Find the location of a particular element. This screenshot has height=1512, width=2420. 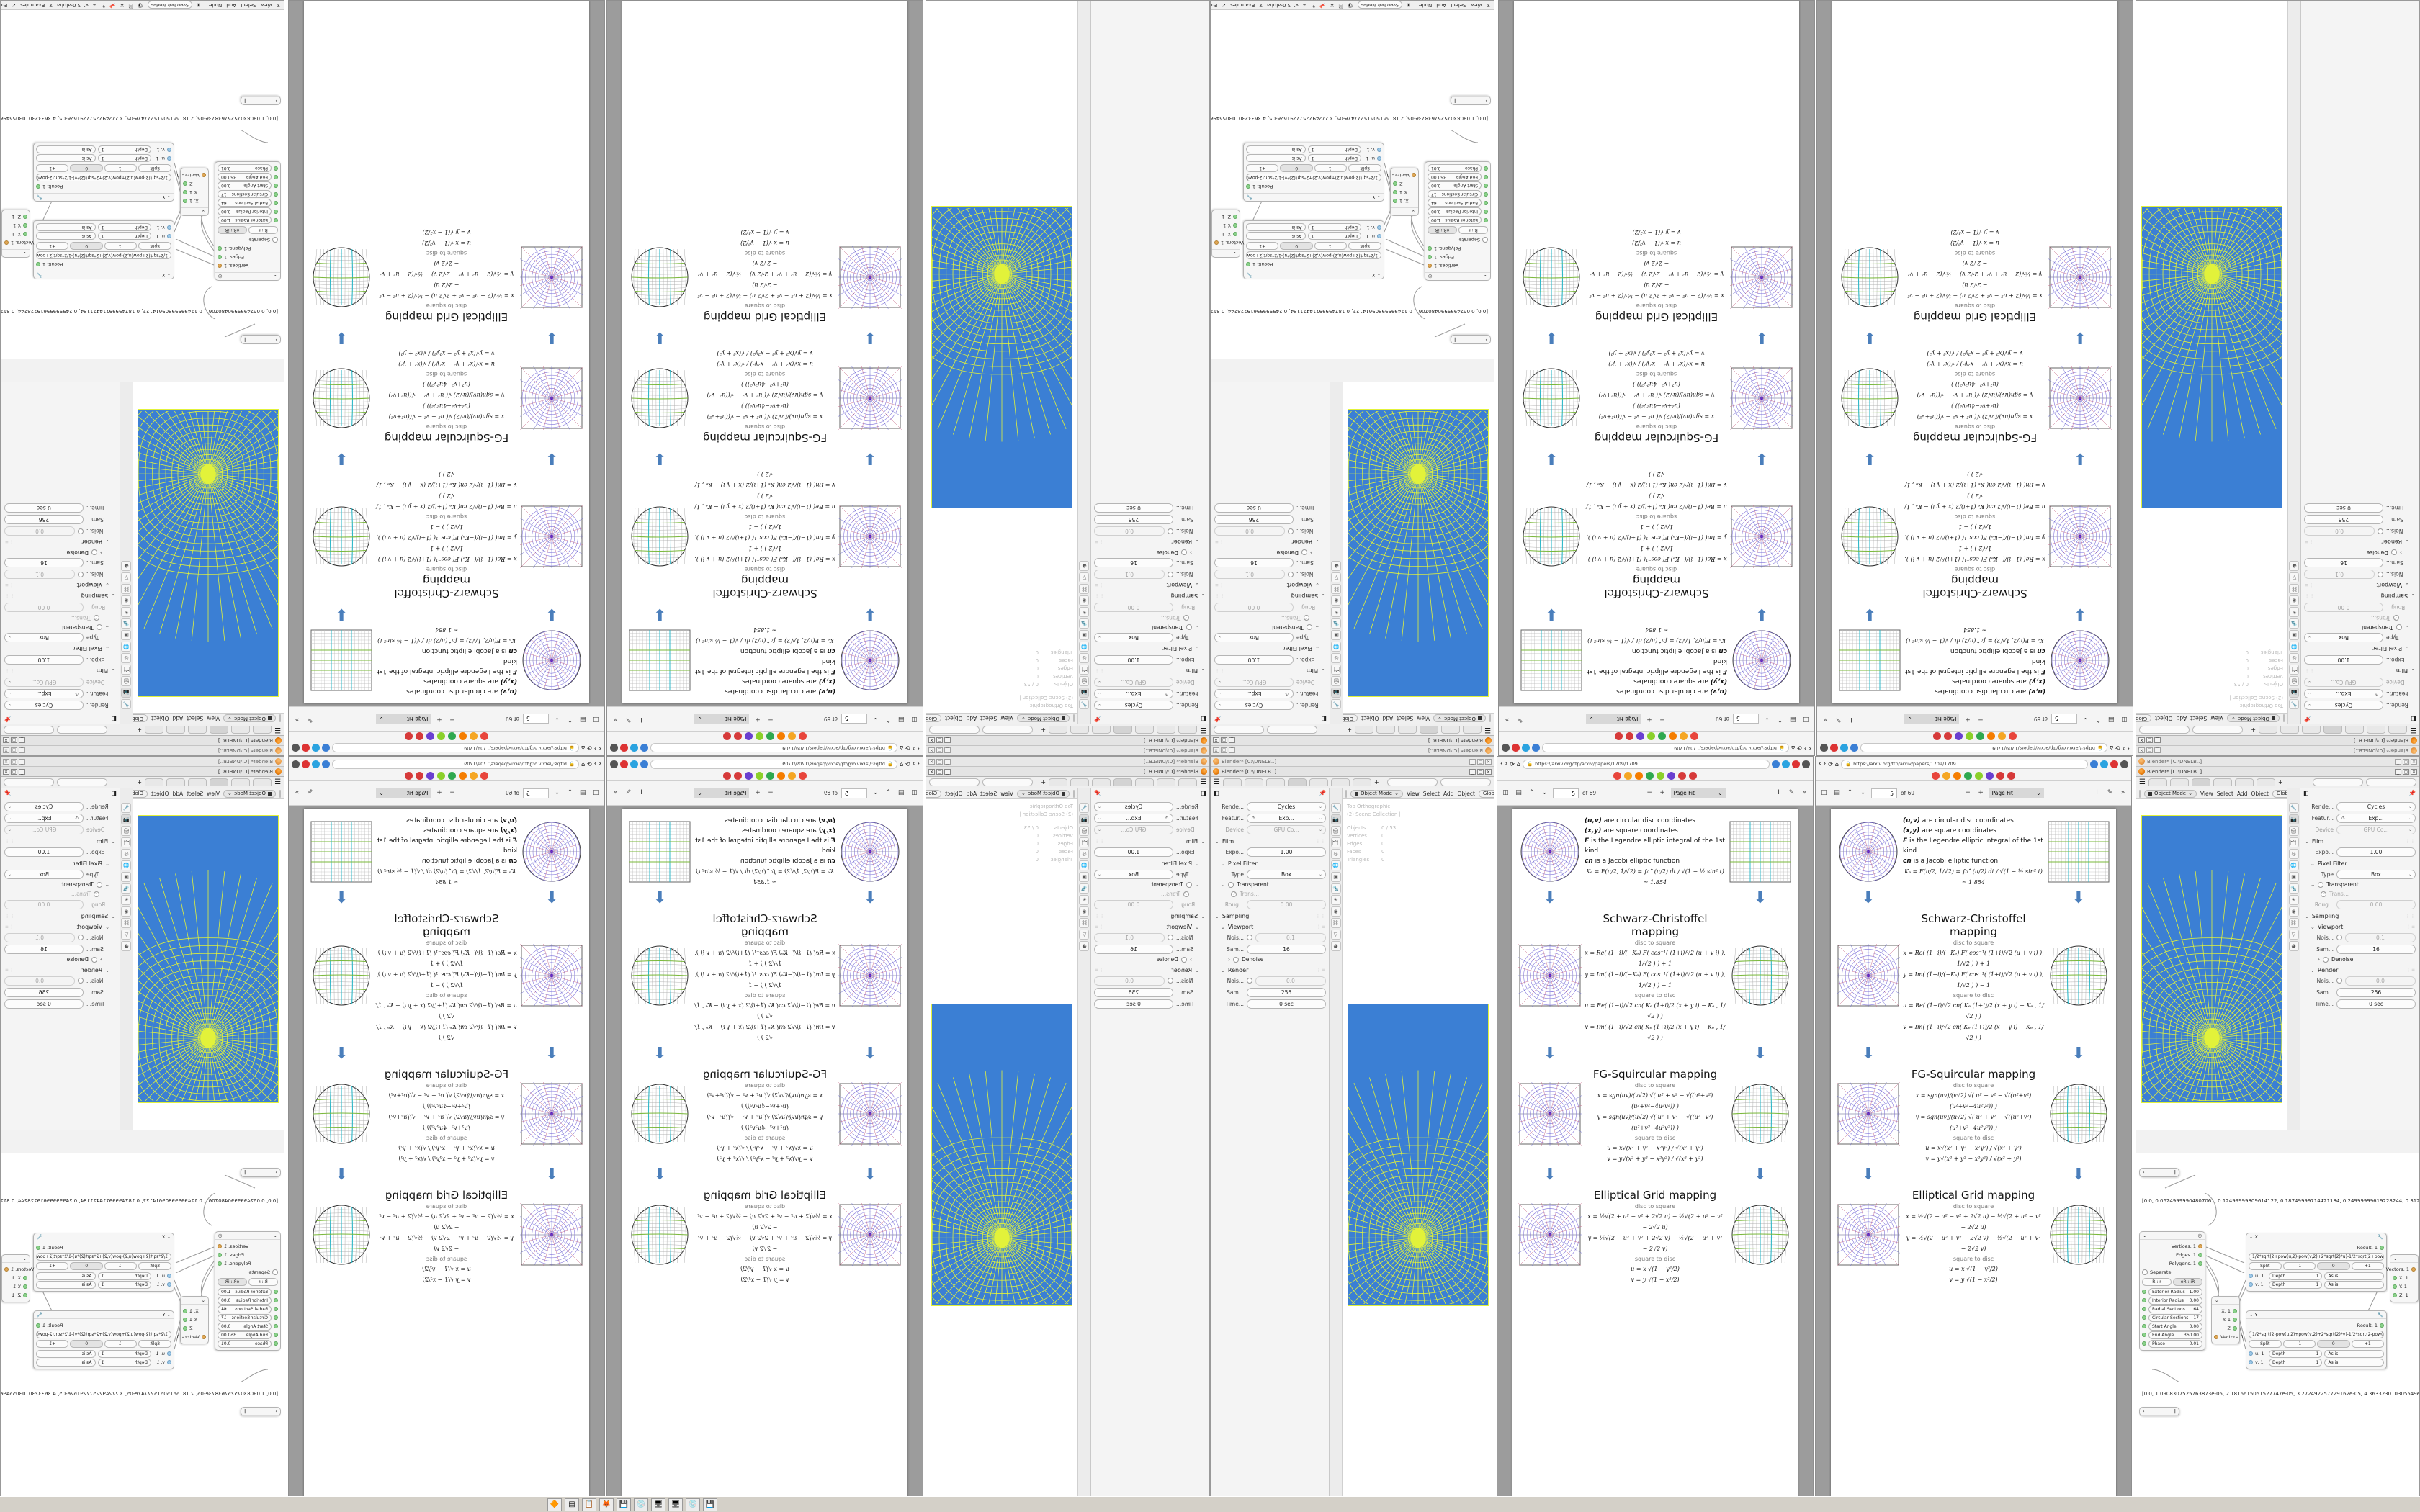

bookmark-blogger-icon is located at coordinates (463, 776).